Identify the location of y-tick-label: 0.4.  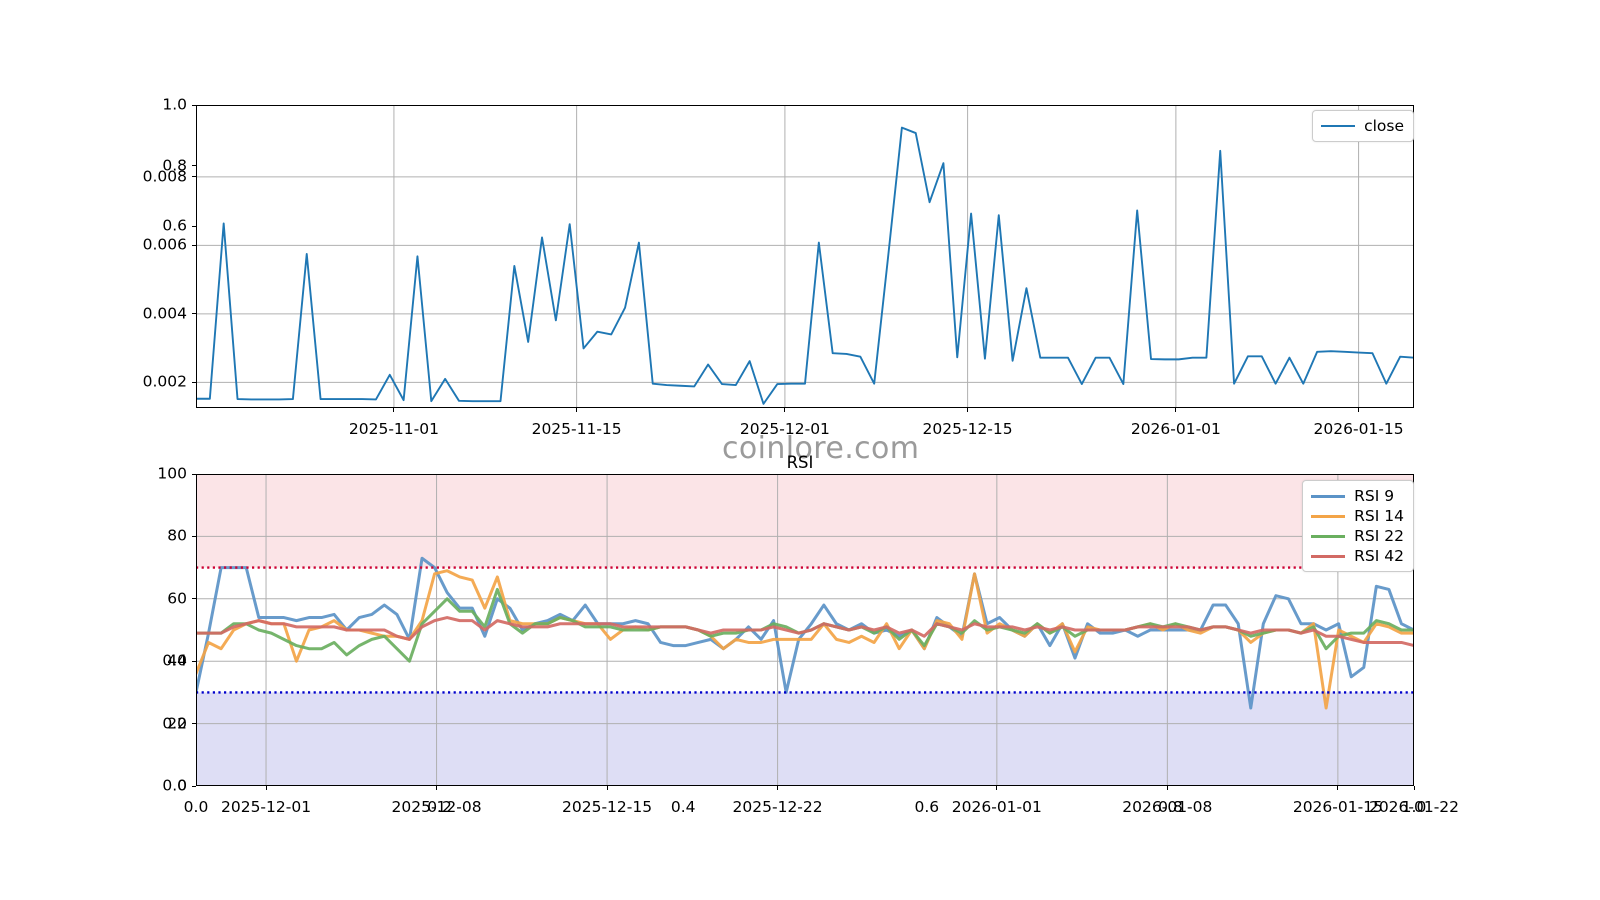
(174, 660).